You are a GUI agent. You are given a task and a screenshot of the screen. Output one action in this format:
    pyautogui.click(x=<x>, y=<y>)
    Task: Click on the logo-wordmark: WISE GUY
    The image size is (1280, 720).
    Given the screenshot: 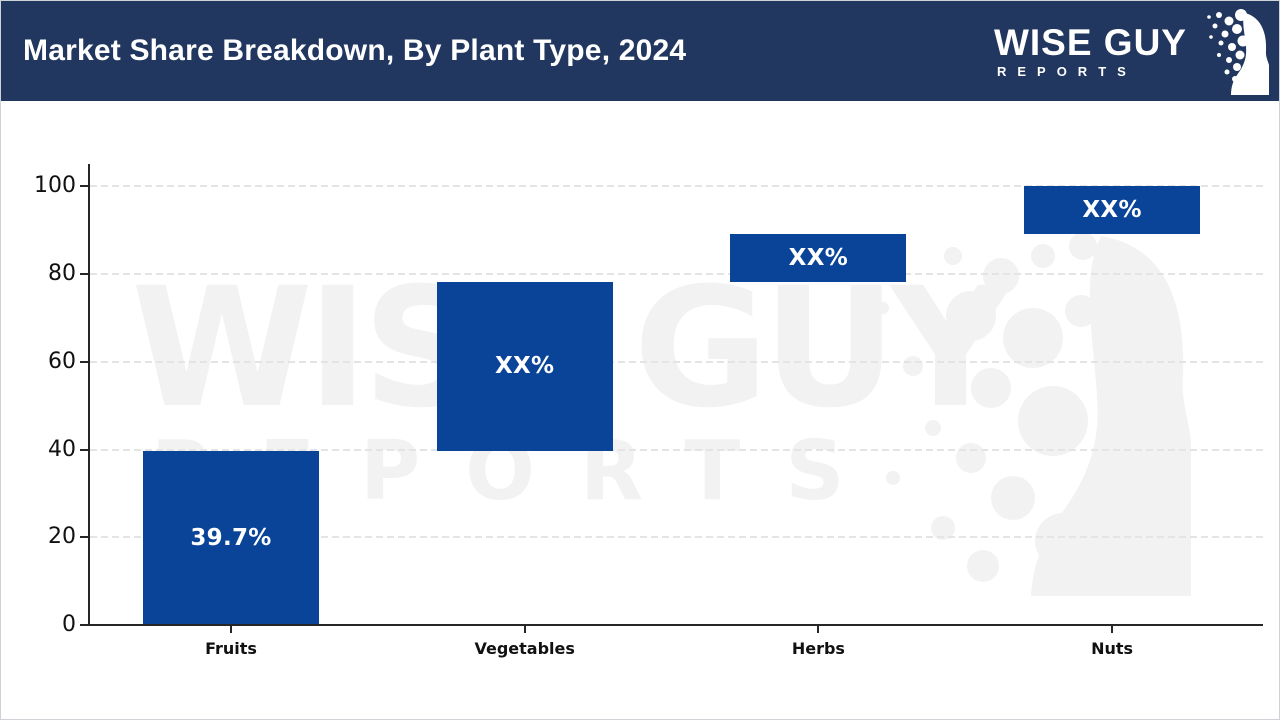 What is the action you would take?
    pyautogui.click(x=1090, y=42)
    